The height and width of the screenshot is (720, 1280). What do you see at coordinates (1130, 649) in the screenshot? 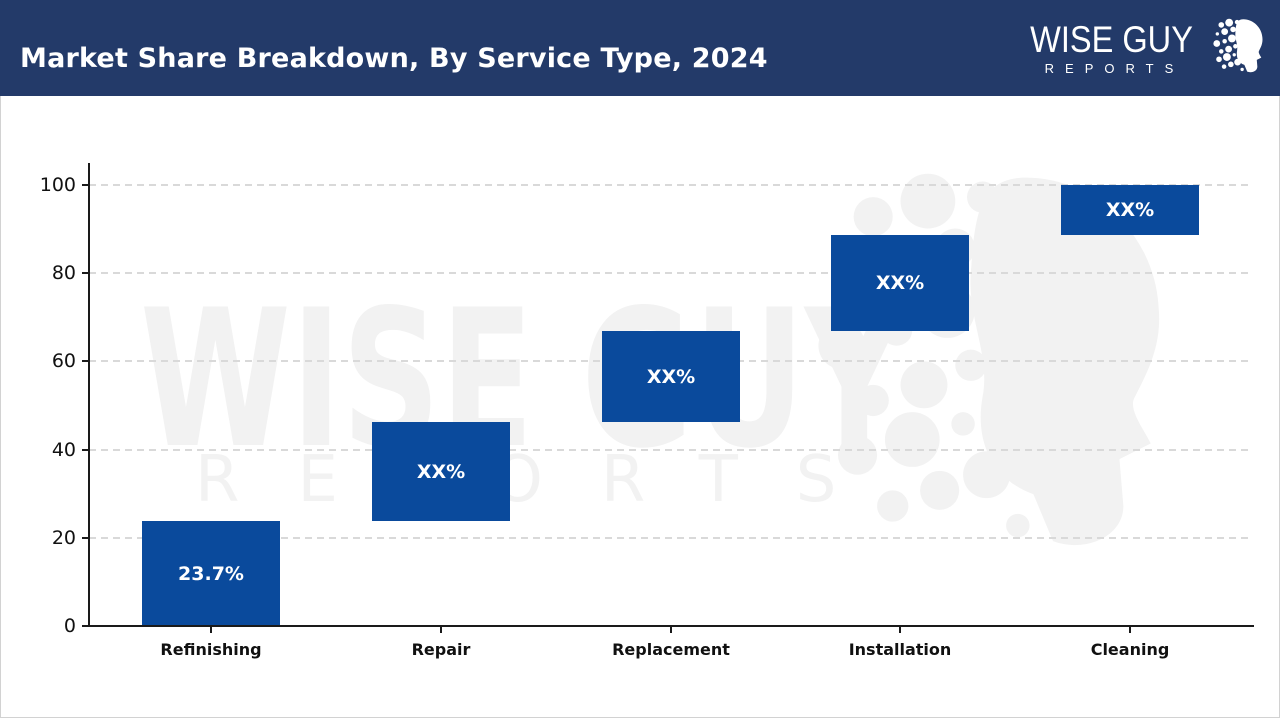
I see `x-tick-label: Cleaning` at bounding box center [1130, 649].